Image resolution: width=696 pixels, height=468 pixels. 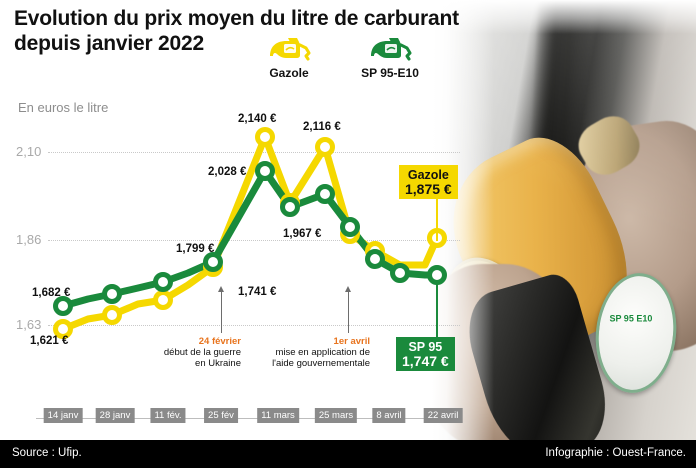 I want to click on y-tick-210: 2,10, so click(x=29, y=151).